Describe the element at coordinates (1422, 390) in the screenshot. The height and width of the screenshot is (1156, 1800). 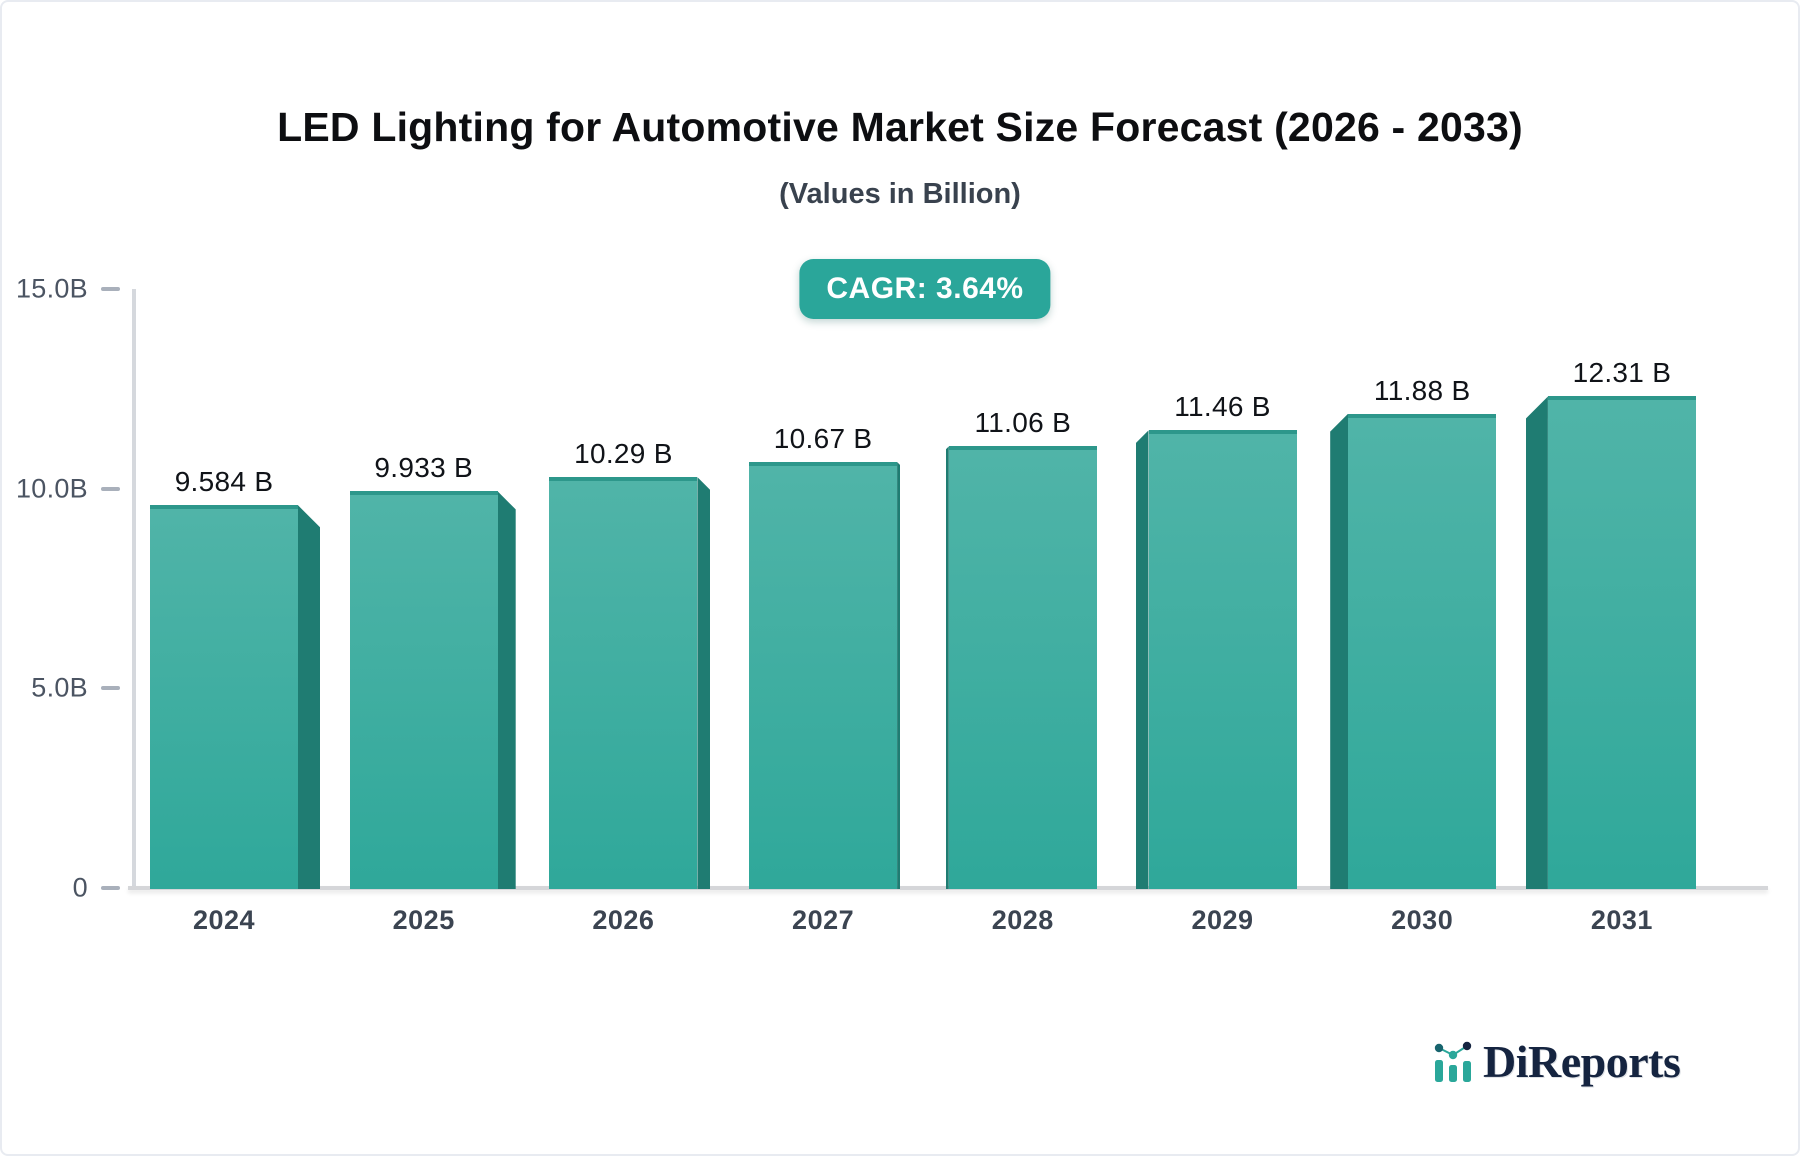
I see `bar-value-label: 11.88 B` at that location.